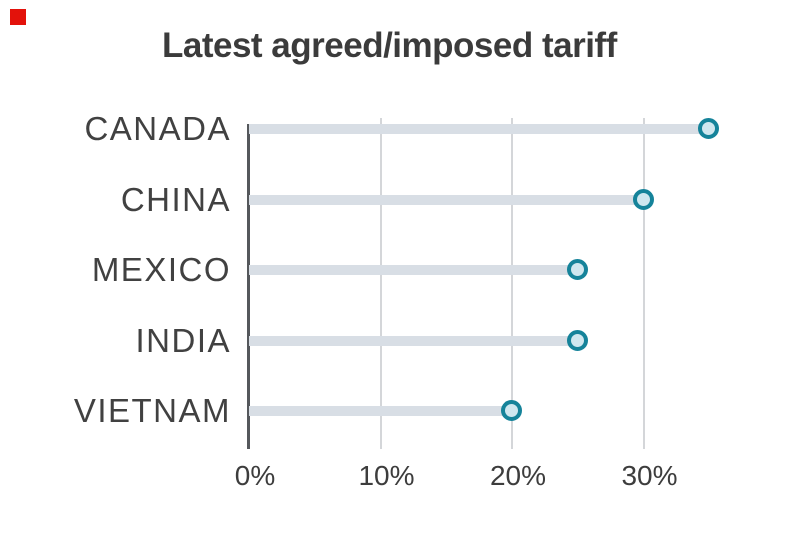 Image resolution: width=800 pixels, height=533 pixels. What do you see at coordinates (152, 410) in the screenshot?
I see `category-label: VIETNAM` at bounding box center [152, 410].